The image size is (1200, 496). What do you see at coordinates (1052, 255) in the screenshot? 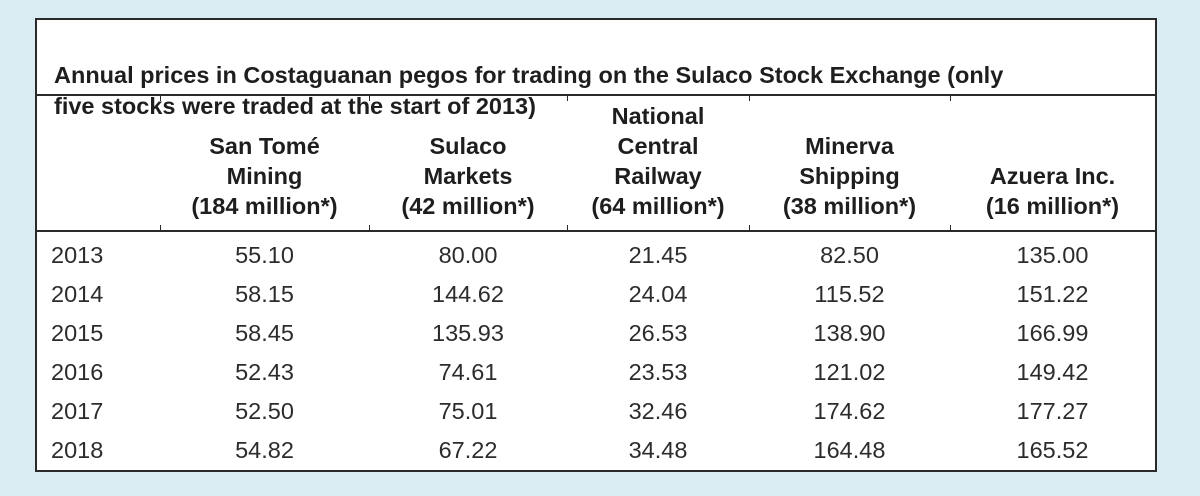
I see `price-cell-azuera-inc: 135.00` at bounding box center [1052, 255].